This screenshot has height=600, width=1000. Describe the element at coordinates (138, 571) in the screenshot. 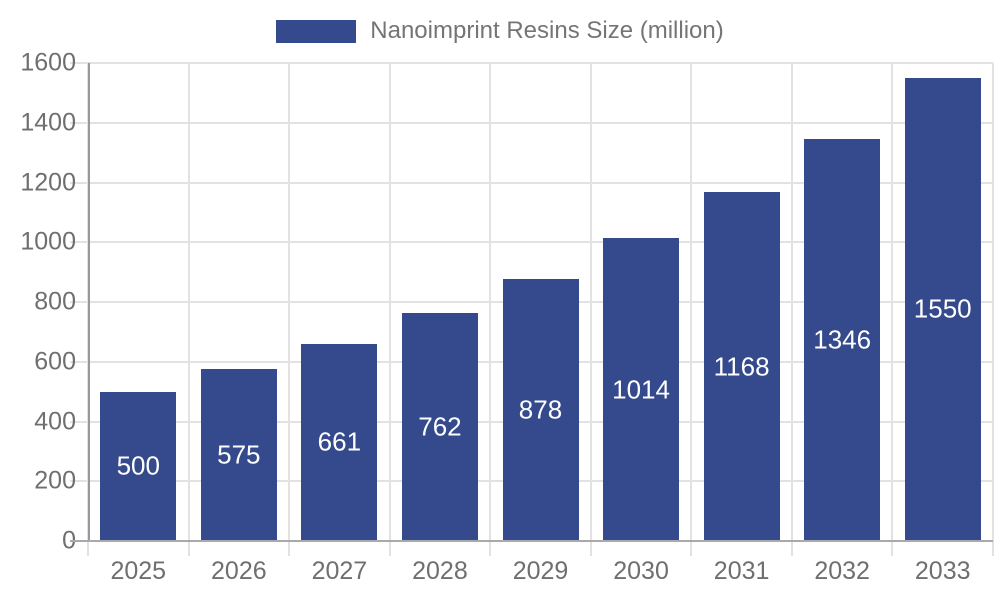

I see `x-tick-label: 2025` at that location.